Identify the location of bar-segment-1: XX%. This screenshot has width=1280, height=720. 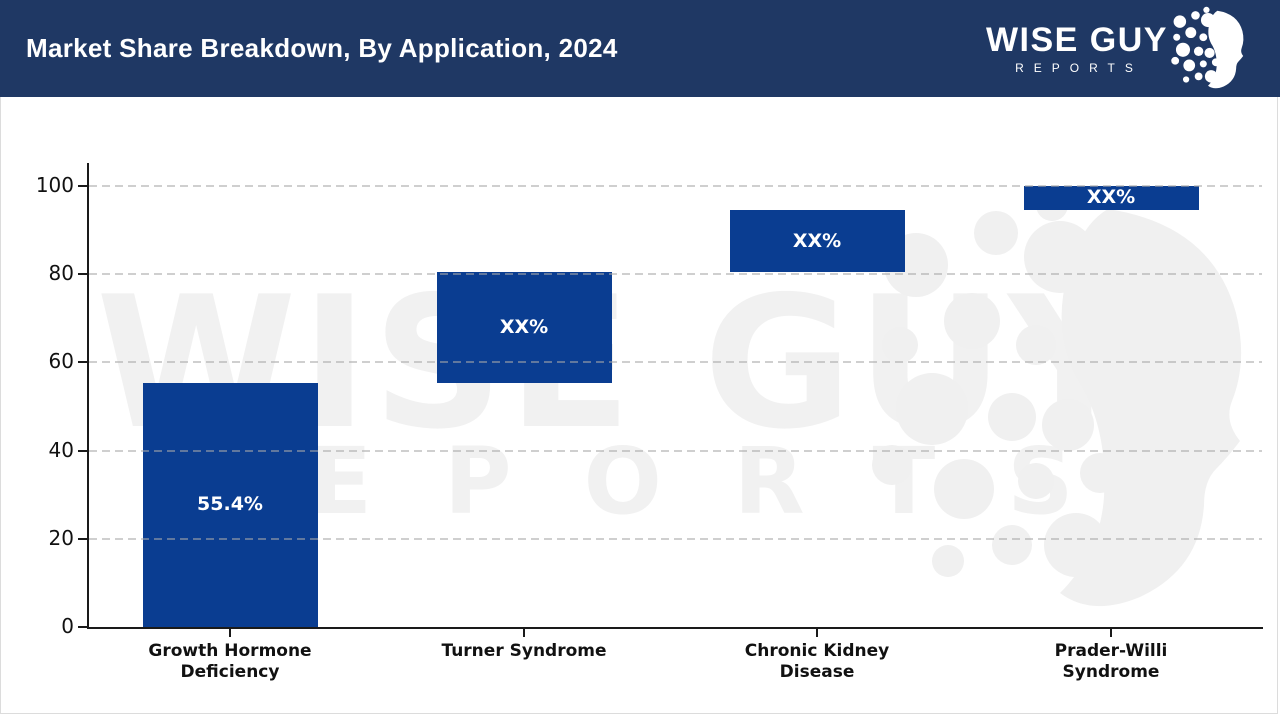
(524, 327).